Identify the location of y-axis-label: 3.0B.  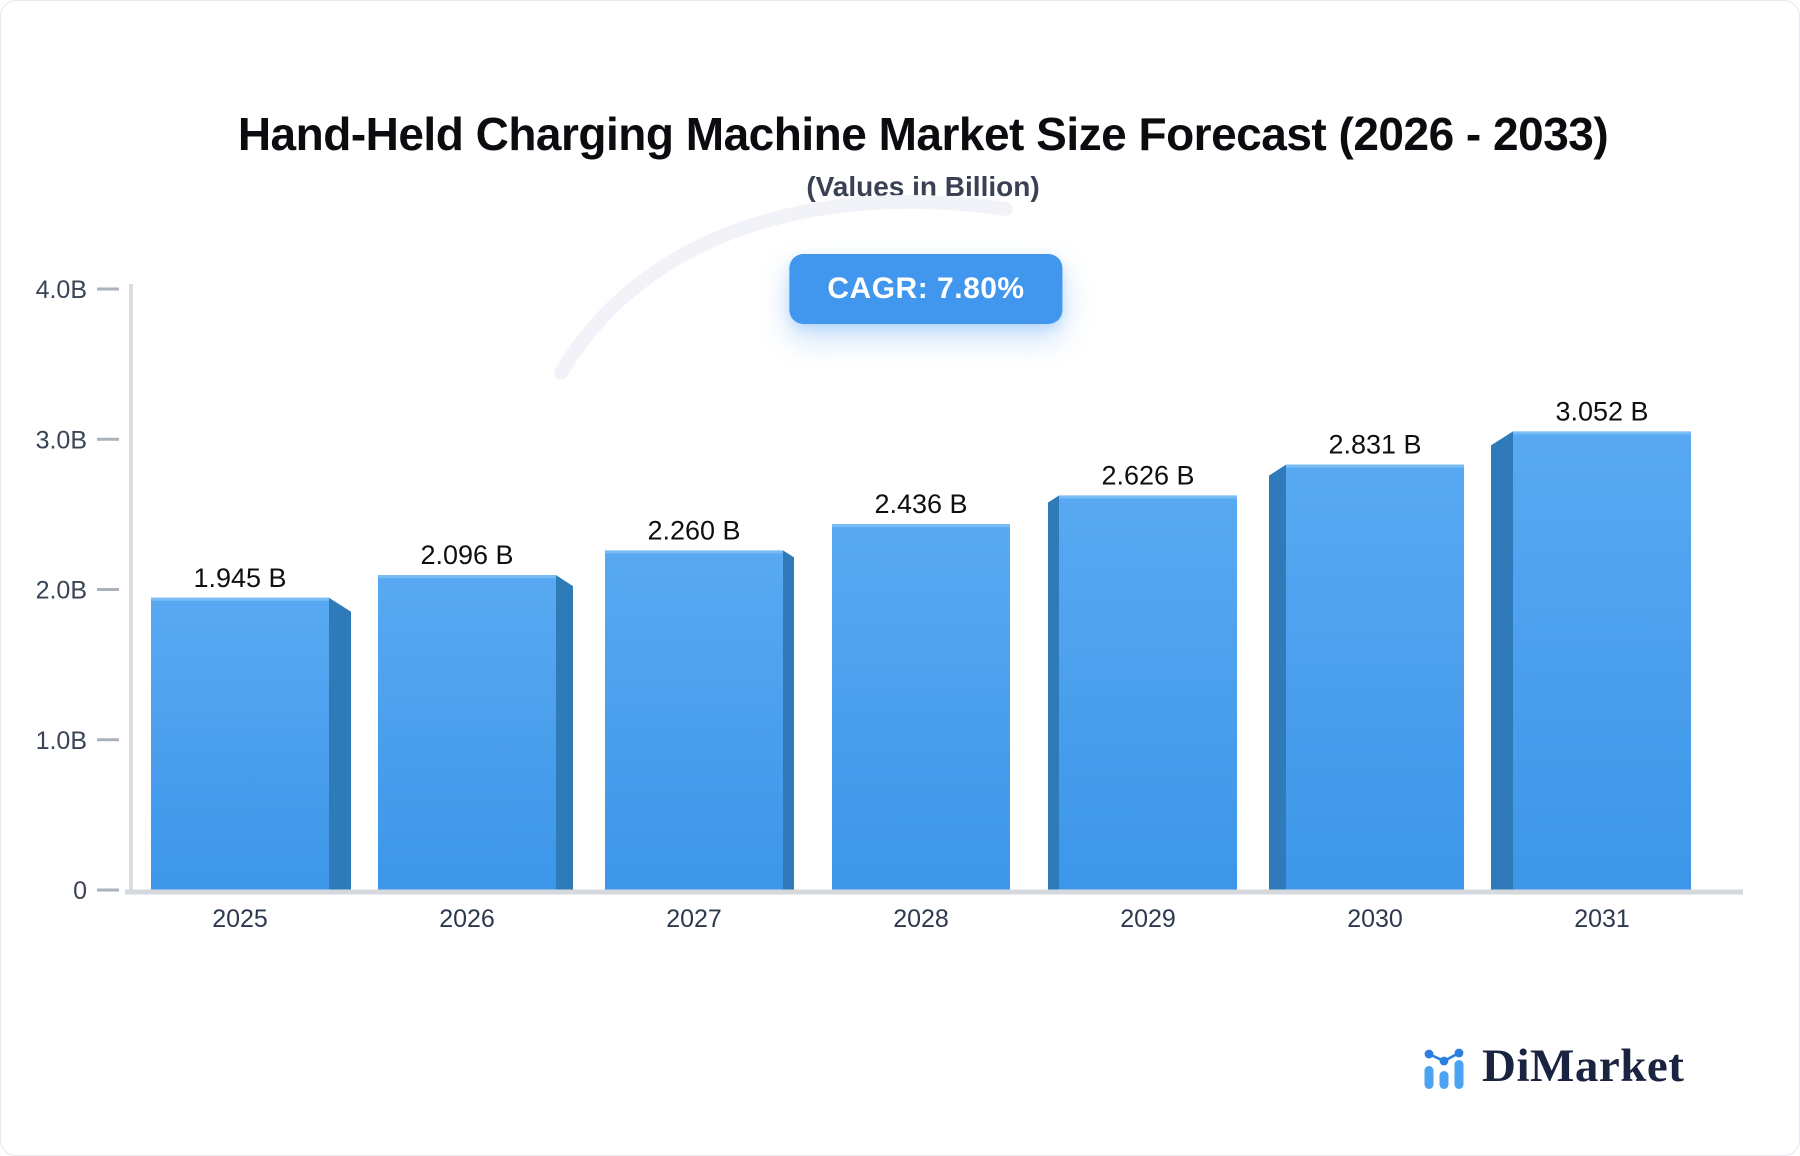
(61, 440).